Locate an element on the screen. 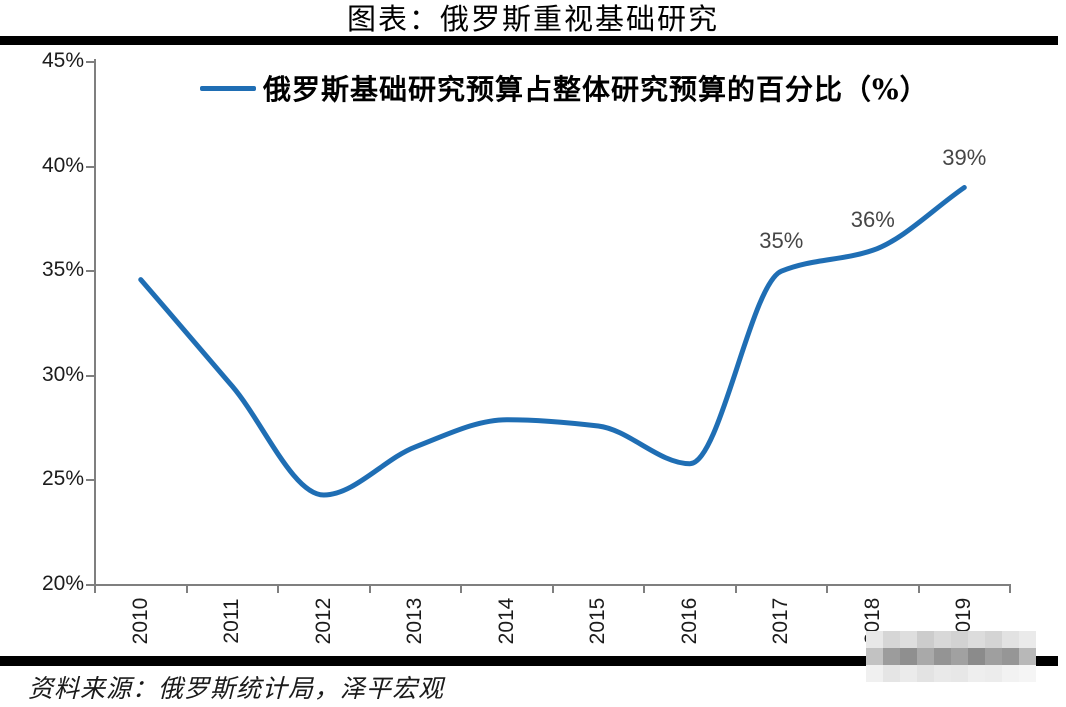 The image size is (1066, 707). source-note: 资料来源：俄罗斯统计局，泽平宏观 is located at coordinates (236, 688).